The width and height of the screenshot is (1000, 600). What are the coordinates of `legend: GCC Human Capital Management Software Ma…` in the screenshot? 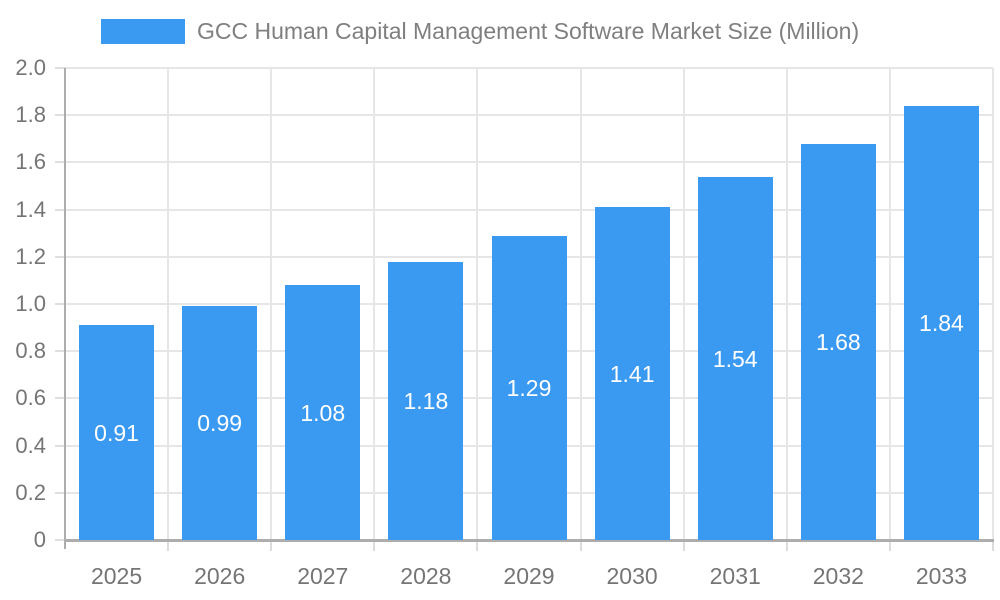 It's located at (480, 31).